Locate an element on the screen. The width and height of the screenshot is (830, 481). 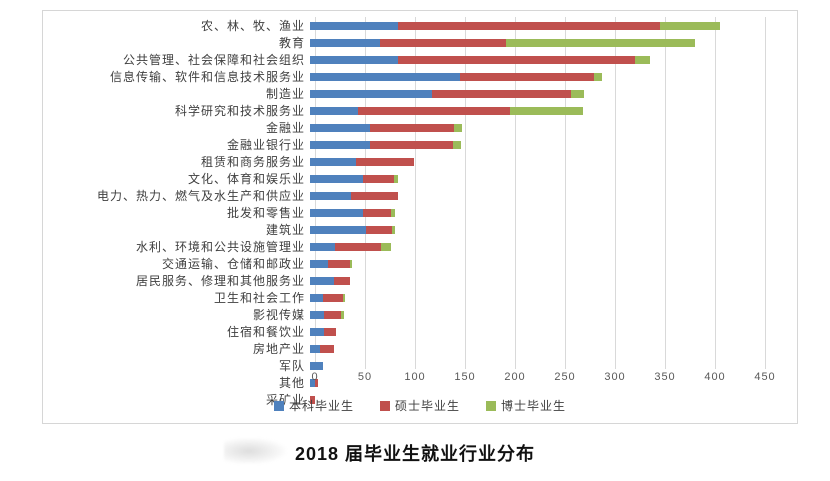
legend-item: 博士毕业生 is located at coordinates (526, 405).